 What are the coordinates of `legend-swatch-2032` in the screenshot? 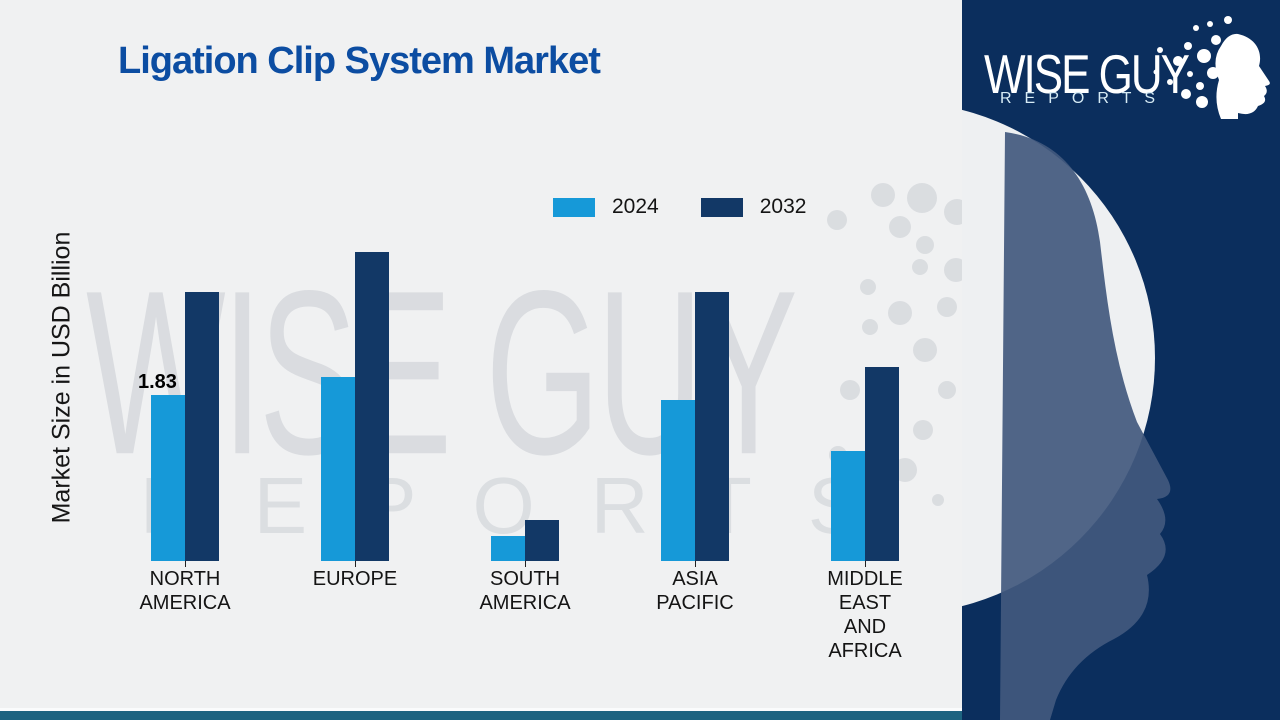 It's located at (721, 207).